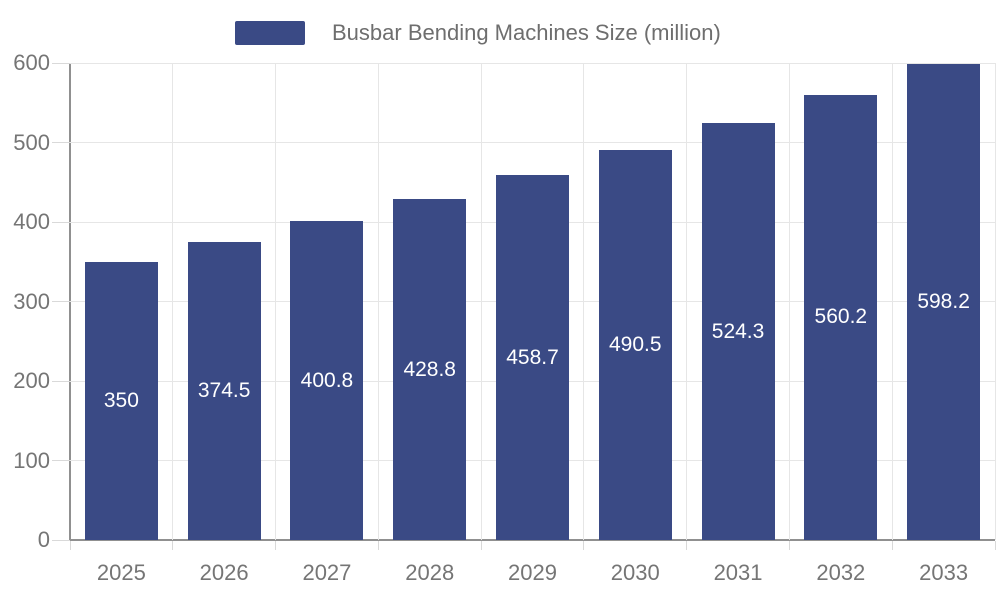  Describe the element at coordinates (526, 32) in the screenshot. I see `legend-label: Busbar Bending Machines Size (million)` at that location.